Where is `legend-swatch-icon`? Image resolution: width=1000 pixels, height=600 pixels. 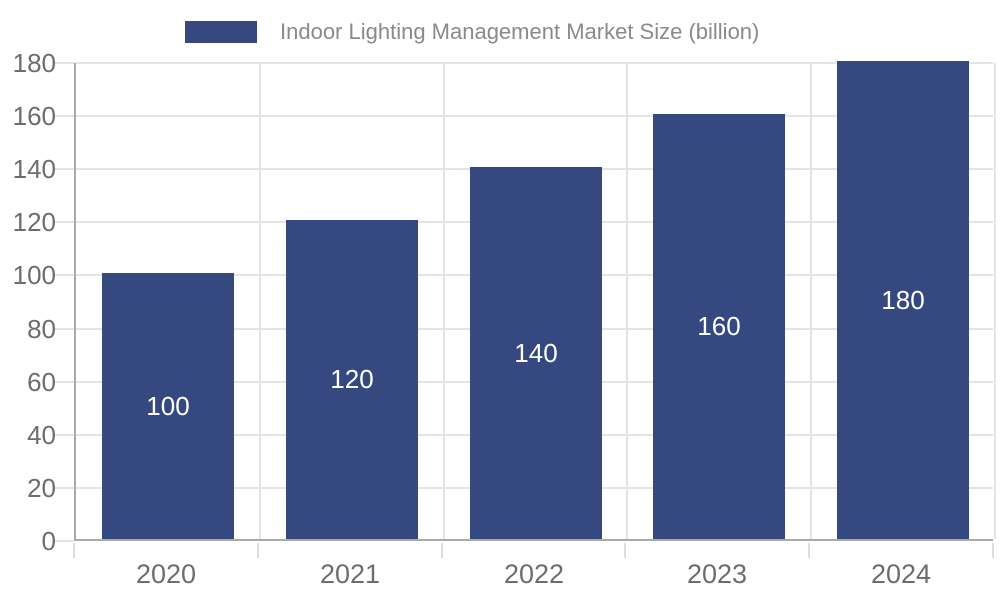
legend-swatch-icon is located at coordinates (221, 32).